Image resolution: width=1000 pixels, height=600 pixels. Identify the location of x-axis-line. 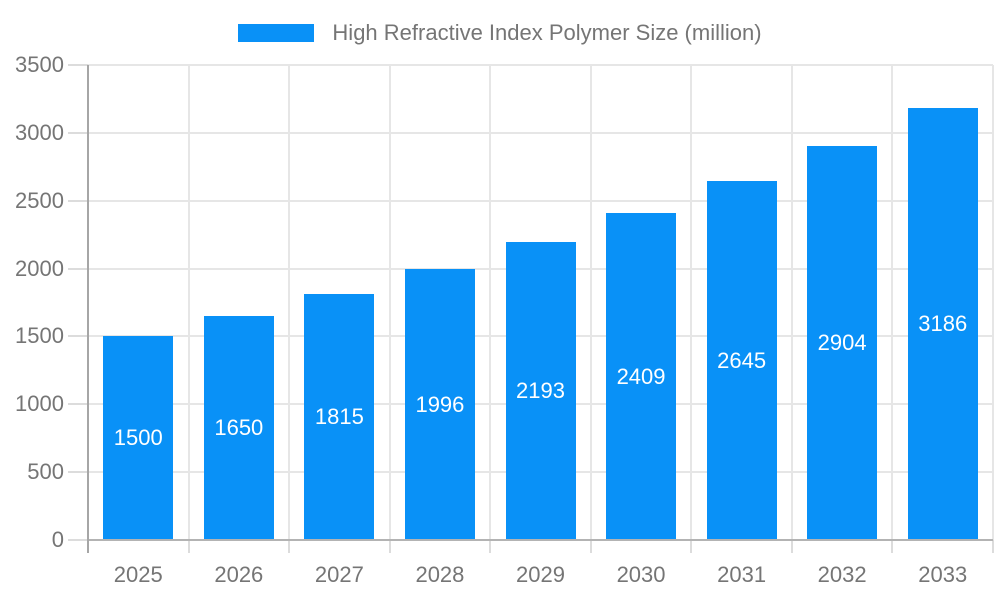
(540, 540).